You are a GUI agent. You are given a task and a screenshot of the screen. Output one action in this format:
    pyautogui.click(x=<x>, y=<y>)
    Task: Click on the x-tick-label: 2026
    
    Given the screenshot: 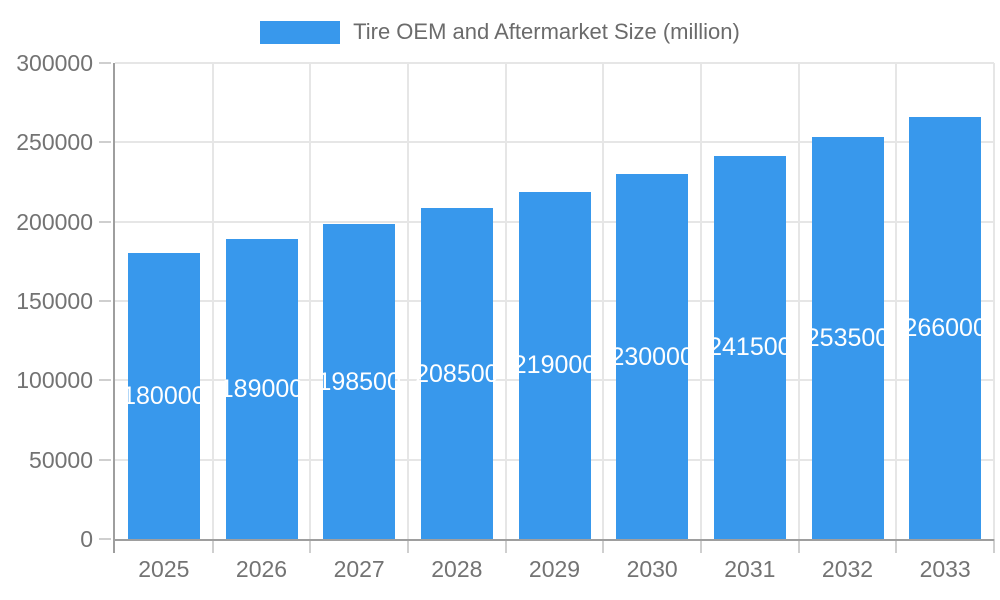 What is the action you would take?
    pyautogui.click(x=261, y=569)
    